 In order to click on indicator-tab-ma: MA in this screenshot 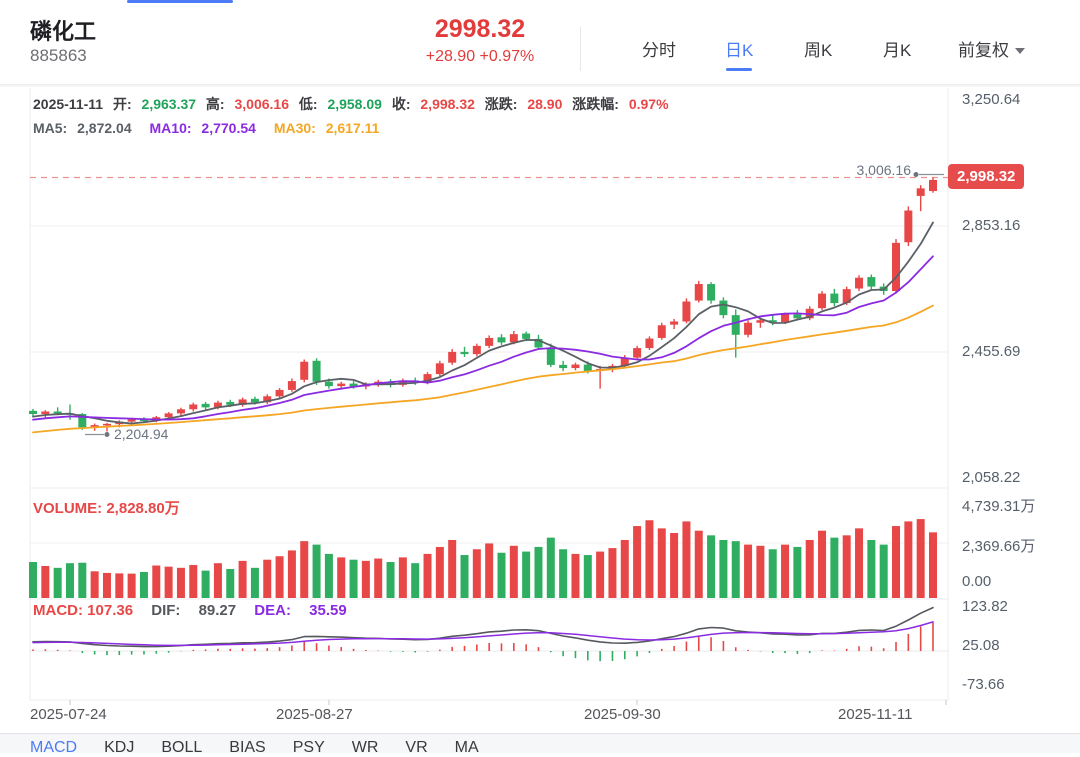, I will do `click(466, 747)`.